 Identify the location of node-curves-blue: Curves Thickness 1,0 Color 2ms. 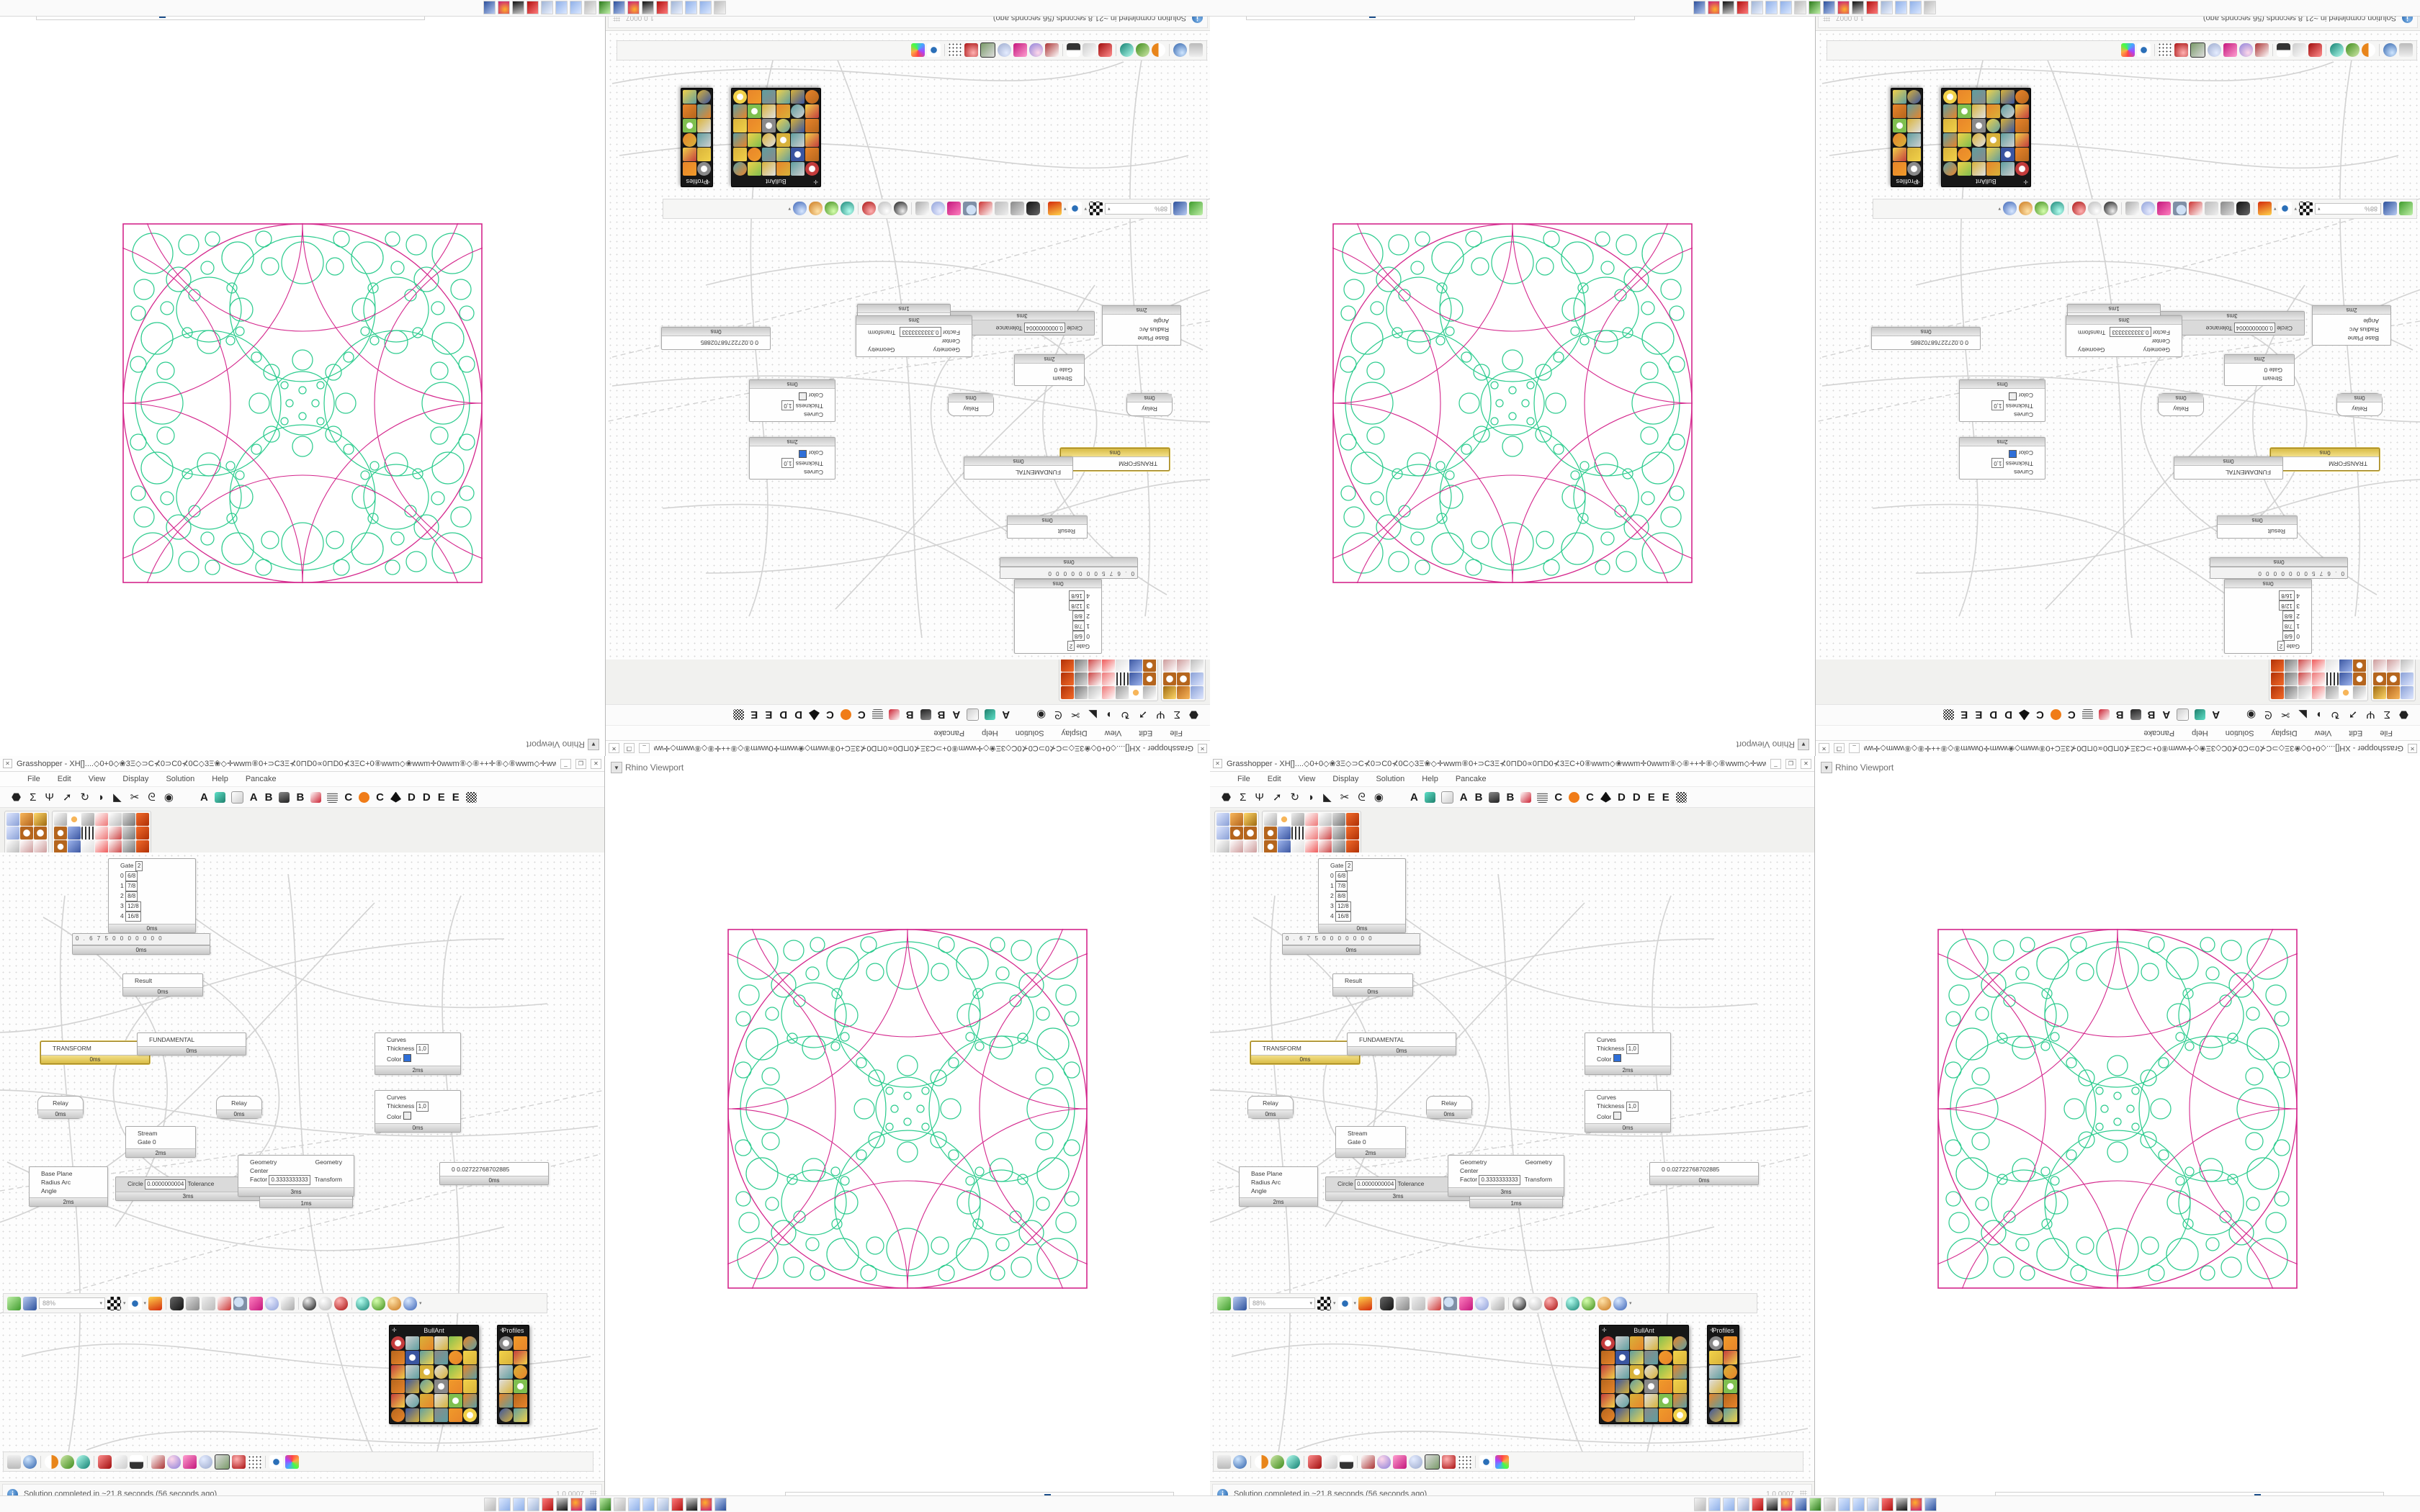
(2002, 458).